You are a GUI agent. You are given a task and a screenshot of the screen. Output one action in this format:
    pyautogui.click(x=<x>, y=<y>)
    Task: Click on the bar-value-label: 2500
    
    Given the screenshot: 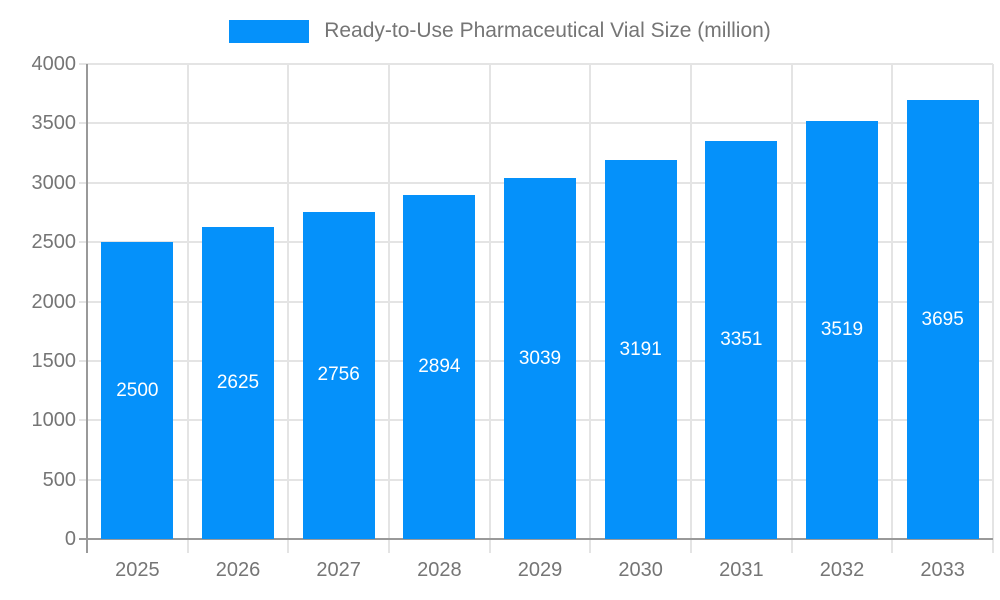 What is the action you would take?
    pyautogui.click(x=137, y=390)
    